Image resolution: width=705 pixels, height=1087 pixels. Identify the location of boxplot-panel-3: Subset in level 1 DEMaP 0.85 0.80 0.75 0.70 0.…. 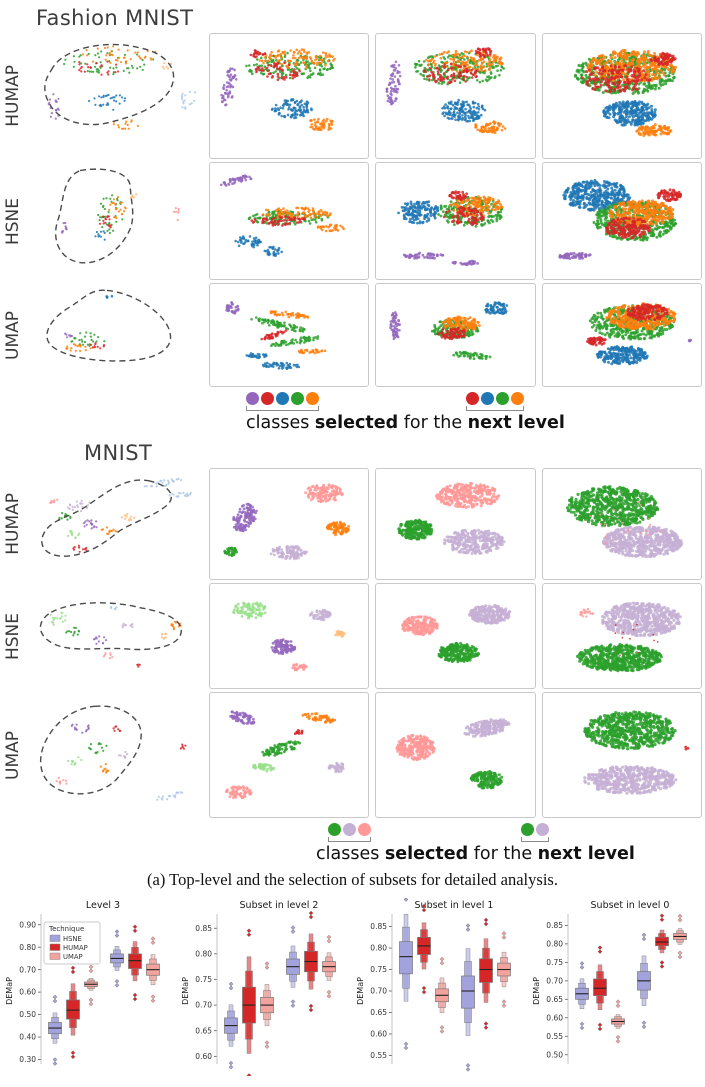
(440, 987).